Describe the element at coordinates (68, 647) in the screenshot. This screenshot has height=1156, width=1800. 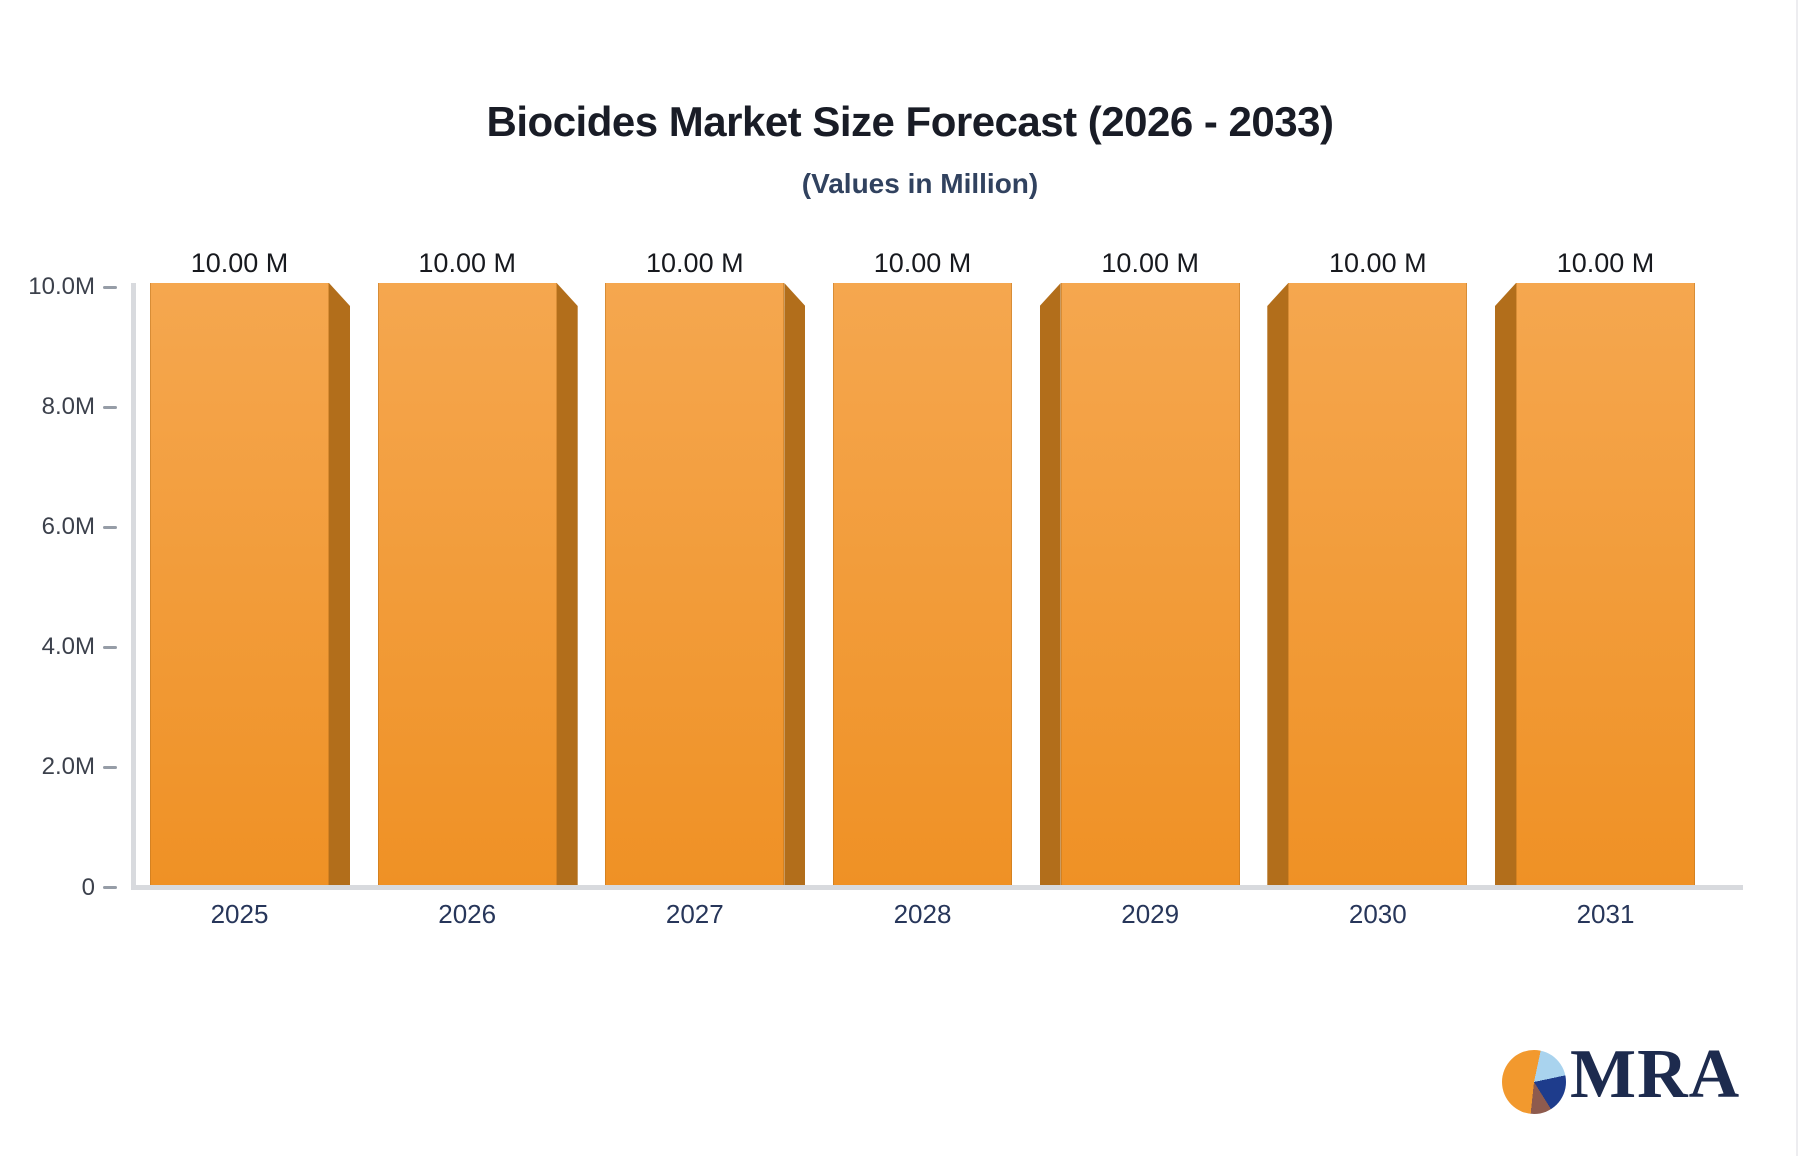
I see `y-tick-label: 4.0M` at that location.